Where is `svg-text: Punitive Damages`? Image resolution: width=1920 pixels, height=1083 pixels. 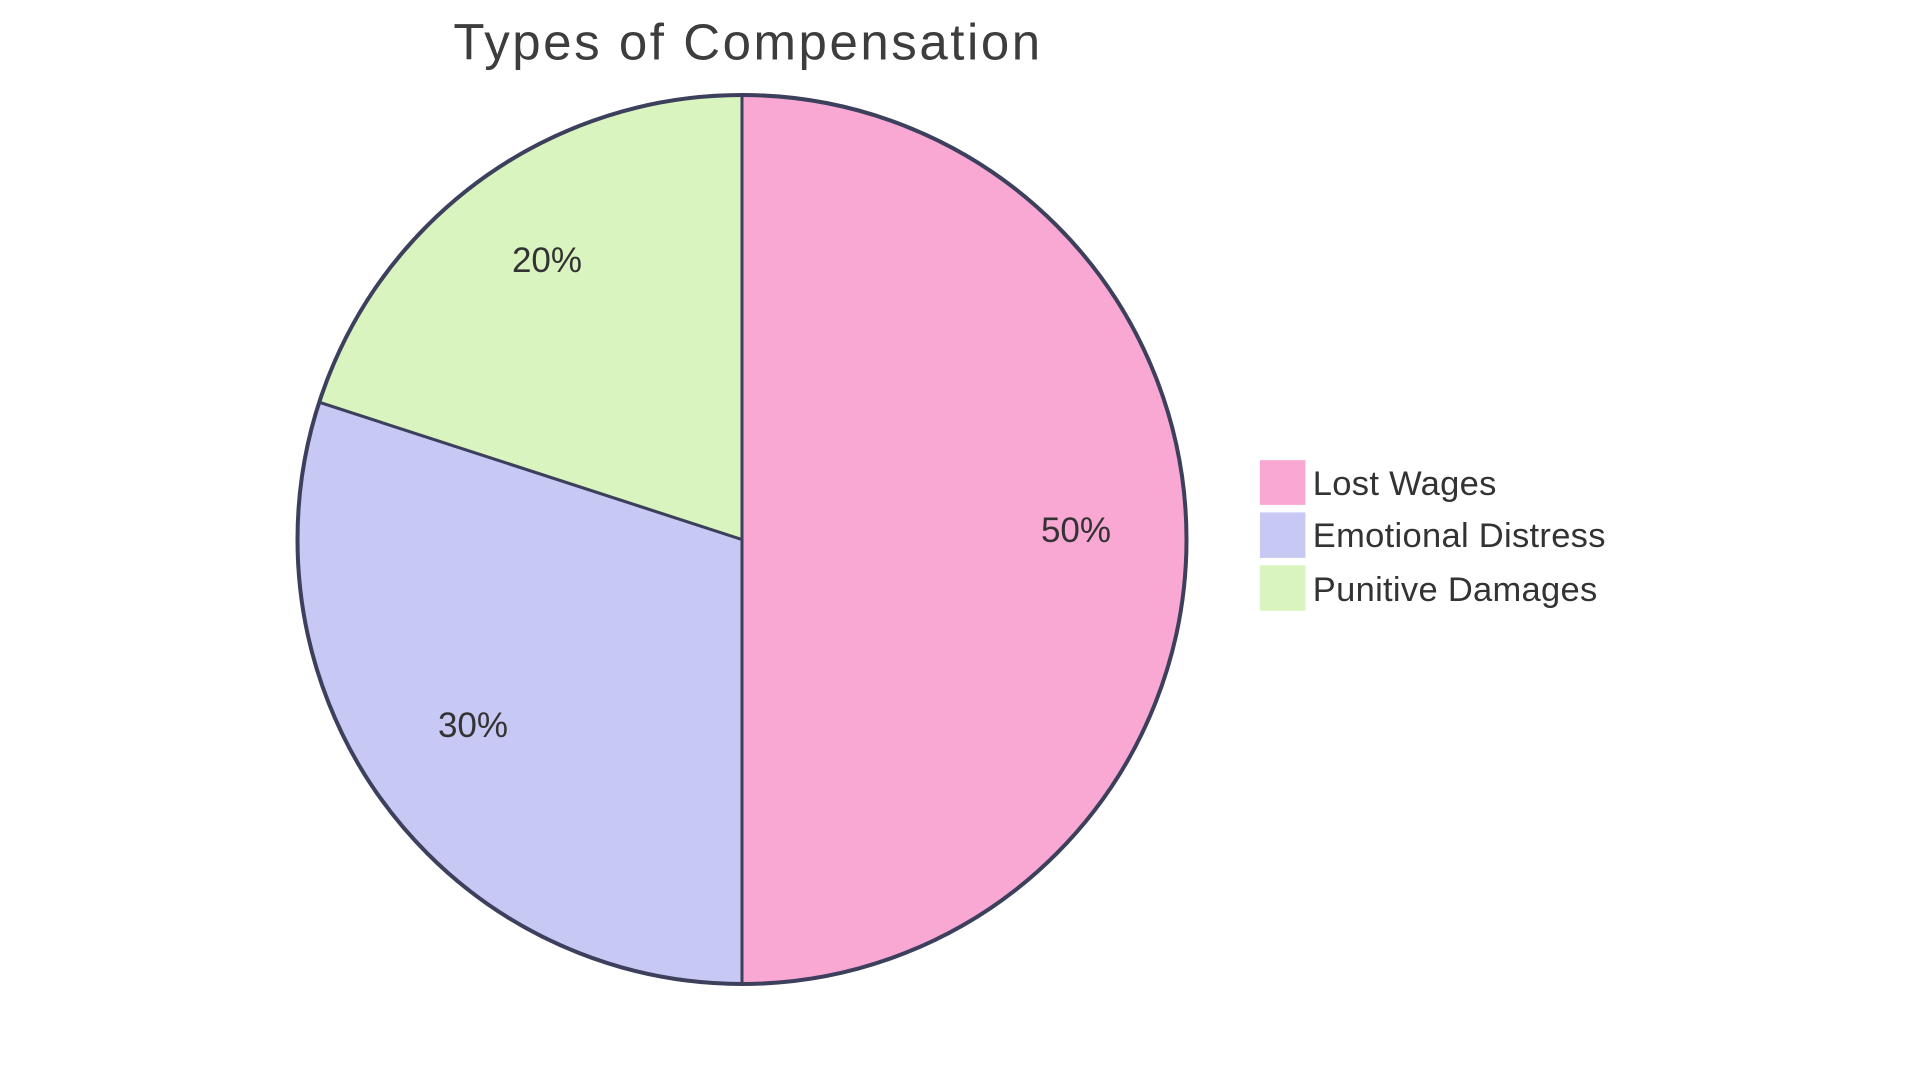 svg-text: Punitive Damages is located at coordinates (1455, 590).